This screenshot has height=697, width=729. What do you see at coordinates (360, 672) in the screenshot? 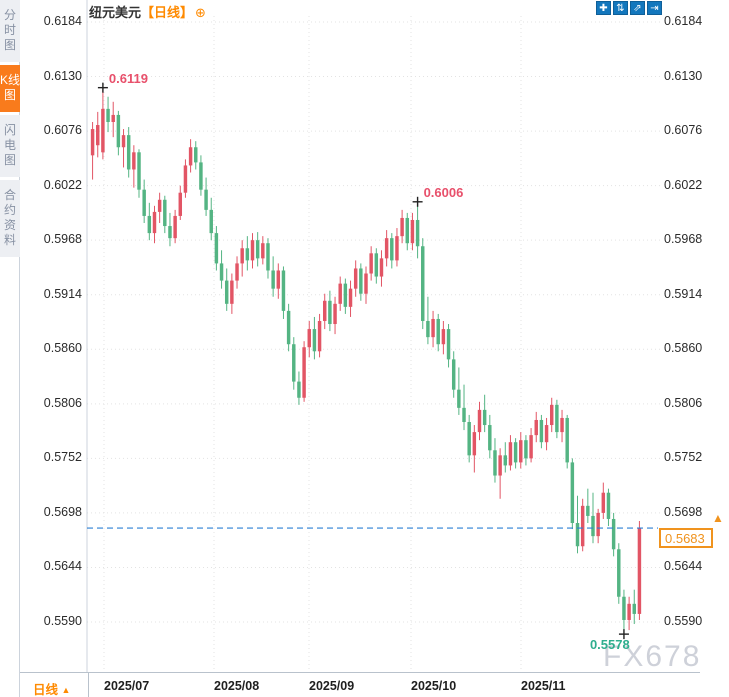
I see `x-axis-line` at bounding box center [360, 672].